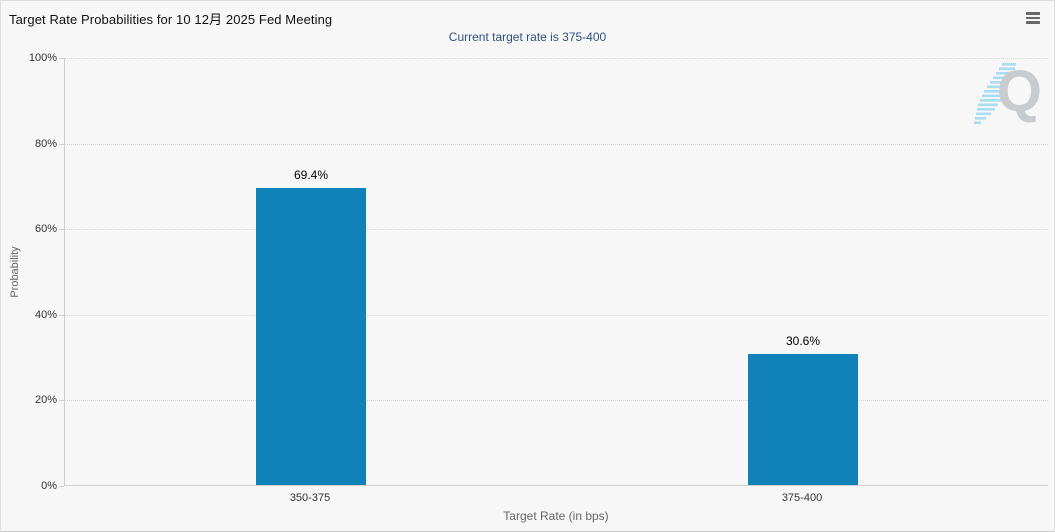 The width and height of the screenshot is (1055, 532). I want to click on y-tick-label: 100%, so click(42, 58).